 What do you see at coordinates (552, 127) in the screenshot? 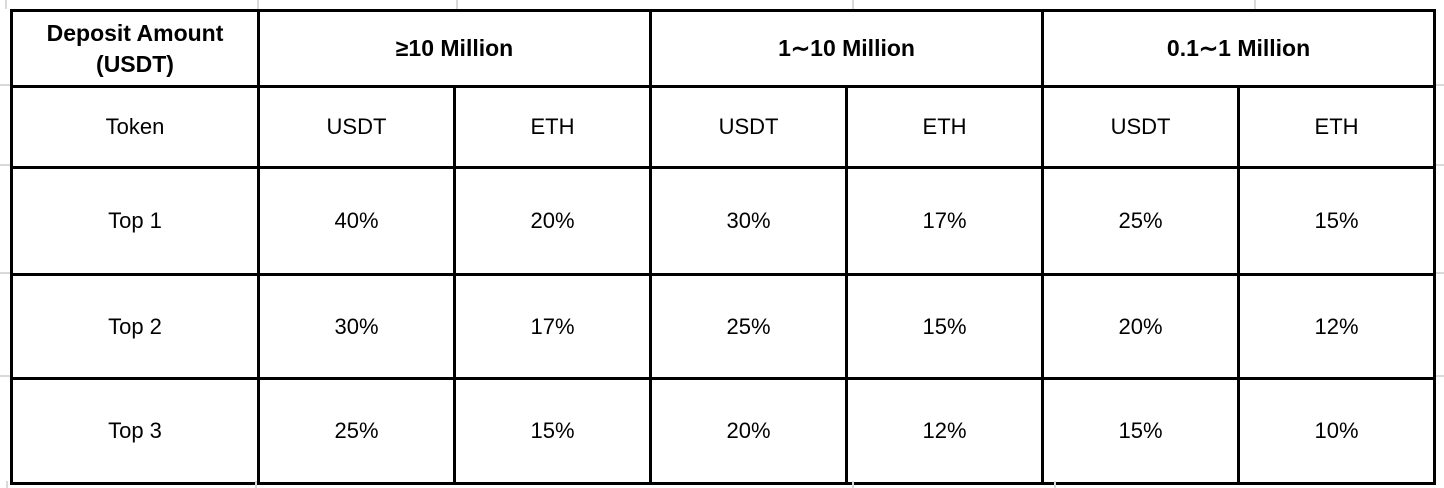
I see `subheader-cell-eth-1: ETH` at bounding box center [552, 127].